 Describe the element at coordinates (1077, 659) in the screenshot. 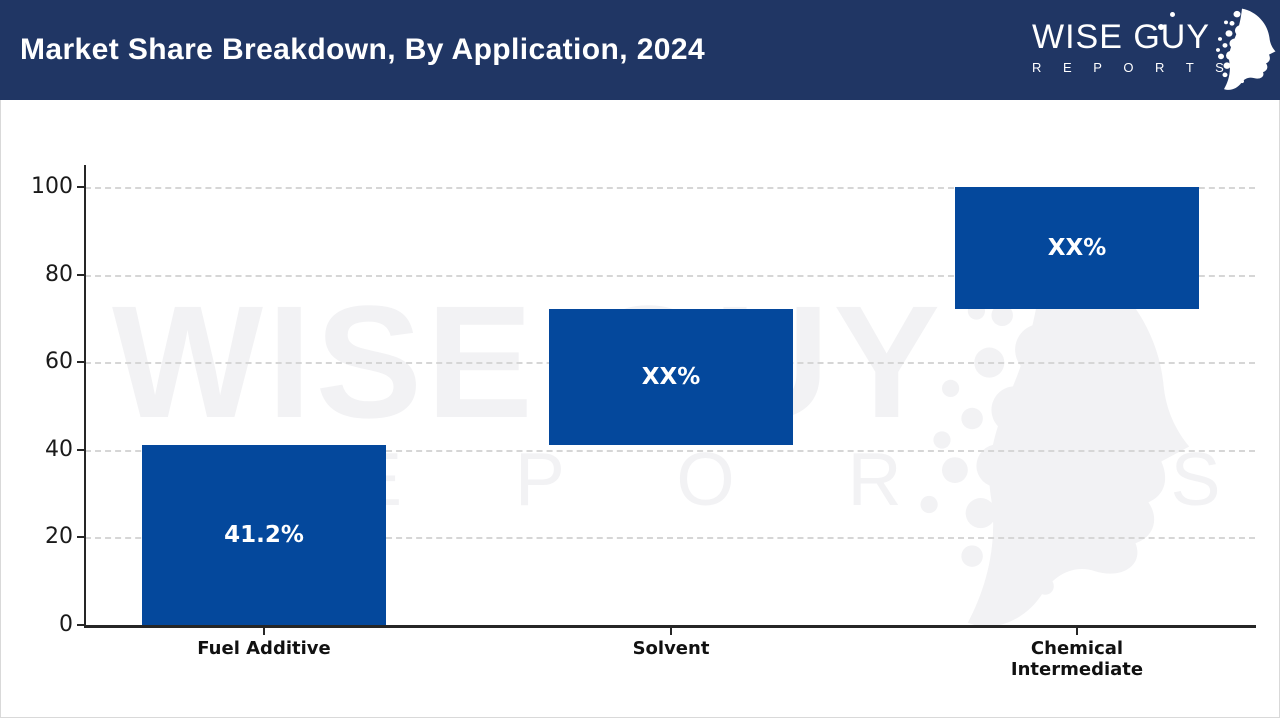

I see `x-category-label: Chemical Intermediate` at that location.